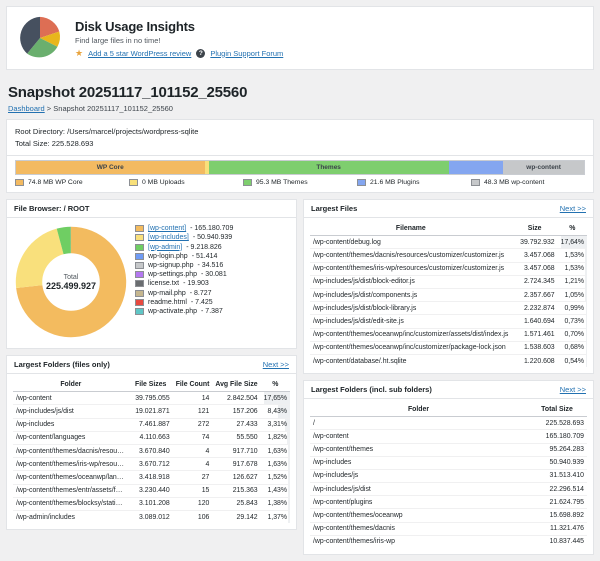 This screenshot has width=600, height=561. I want to click on donut-chart: Total 225.499.927, so click(71, 282).